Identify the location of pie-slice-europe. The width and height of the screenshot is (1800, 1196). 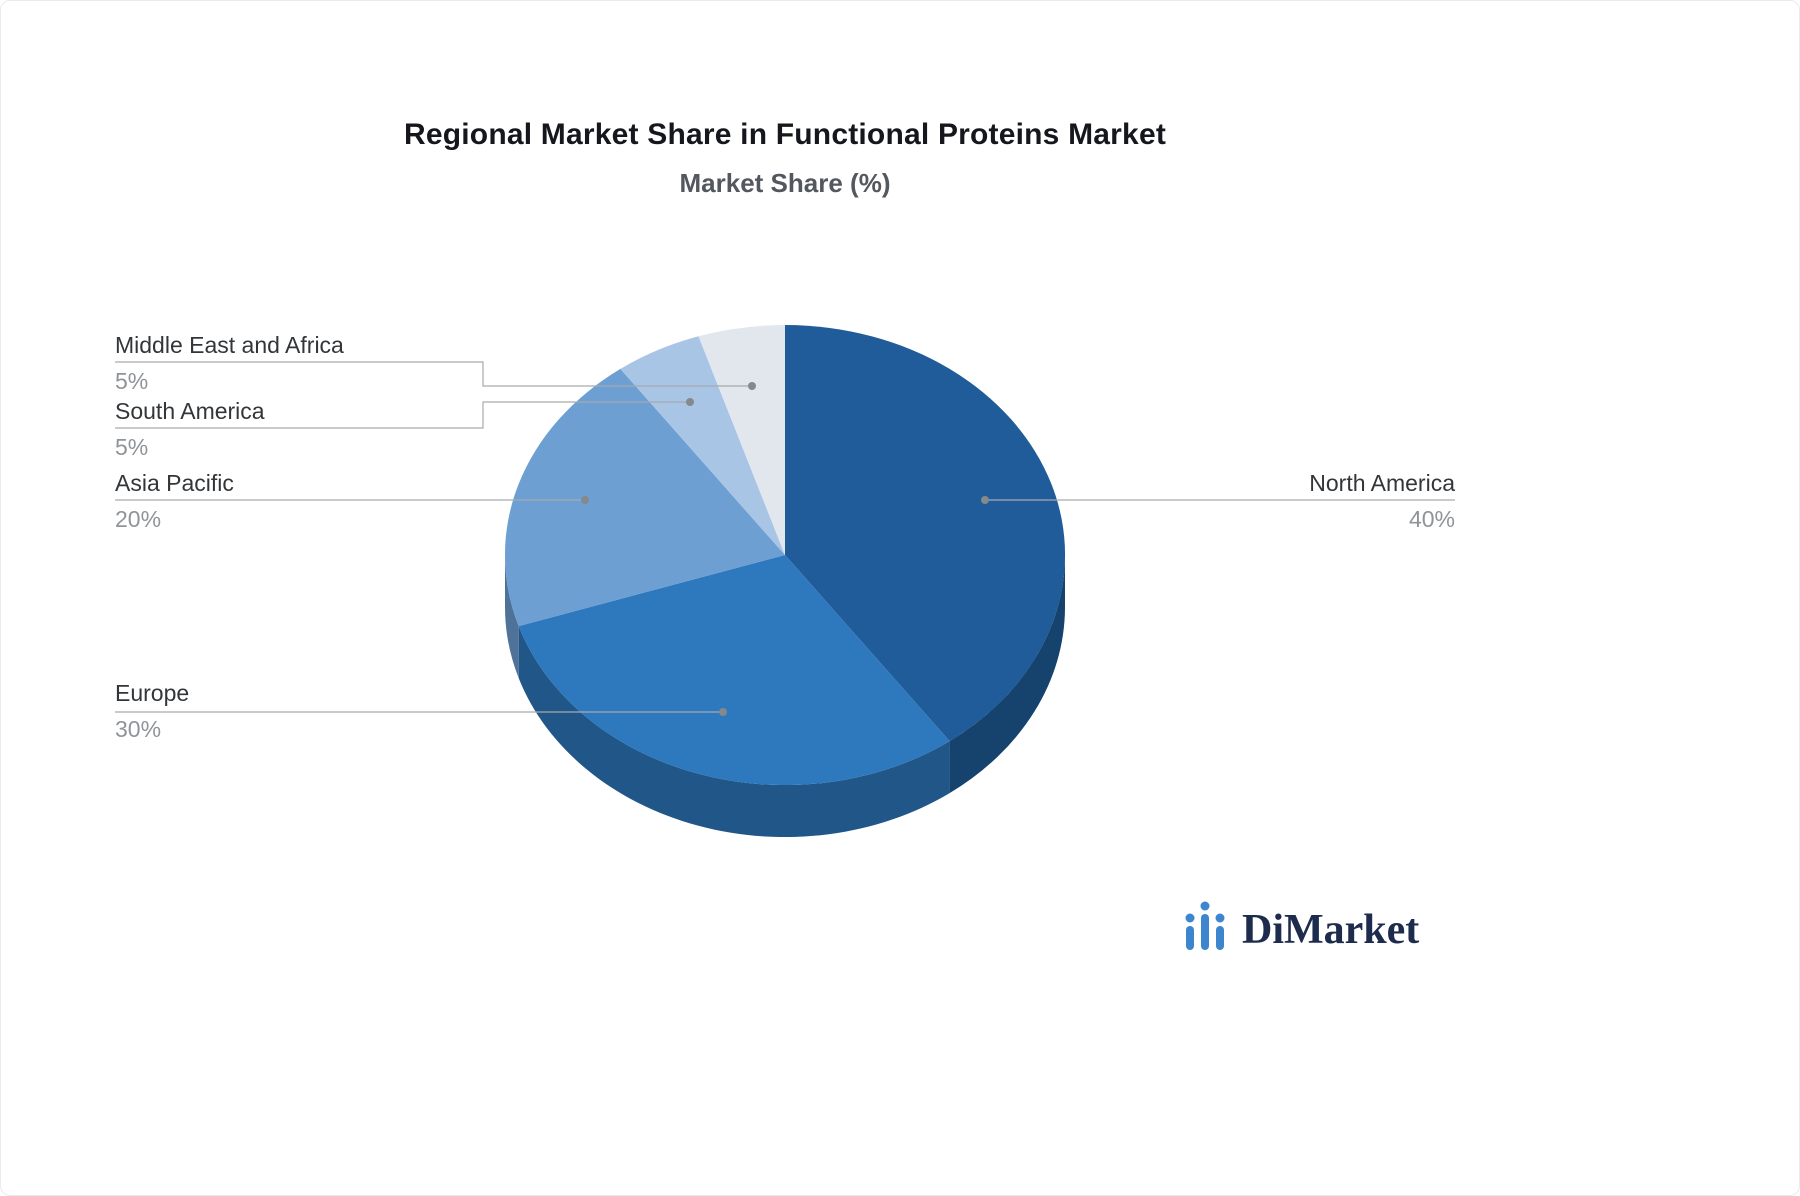
(734, 670).